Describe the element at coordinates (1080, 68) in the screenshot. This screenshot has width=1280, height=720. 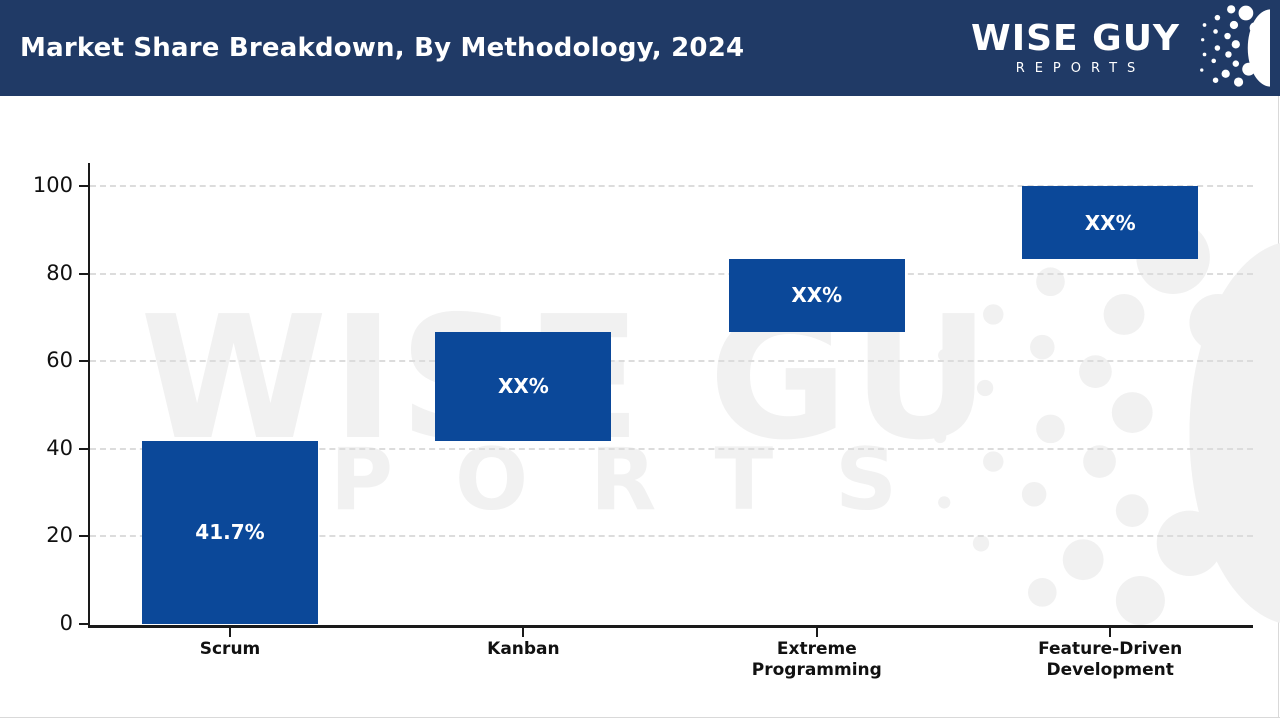
I see `logo-subtitle: REPORTS` at that location.